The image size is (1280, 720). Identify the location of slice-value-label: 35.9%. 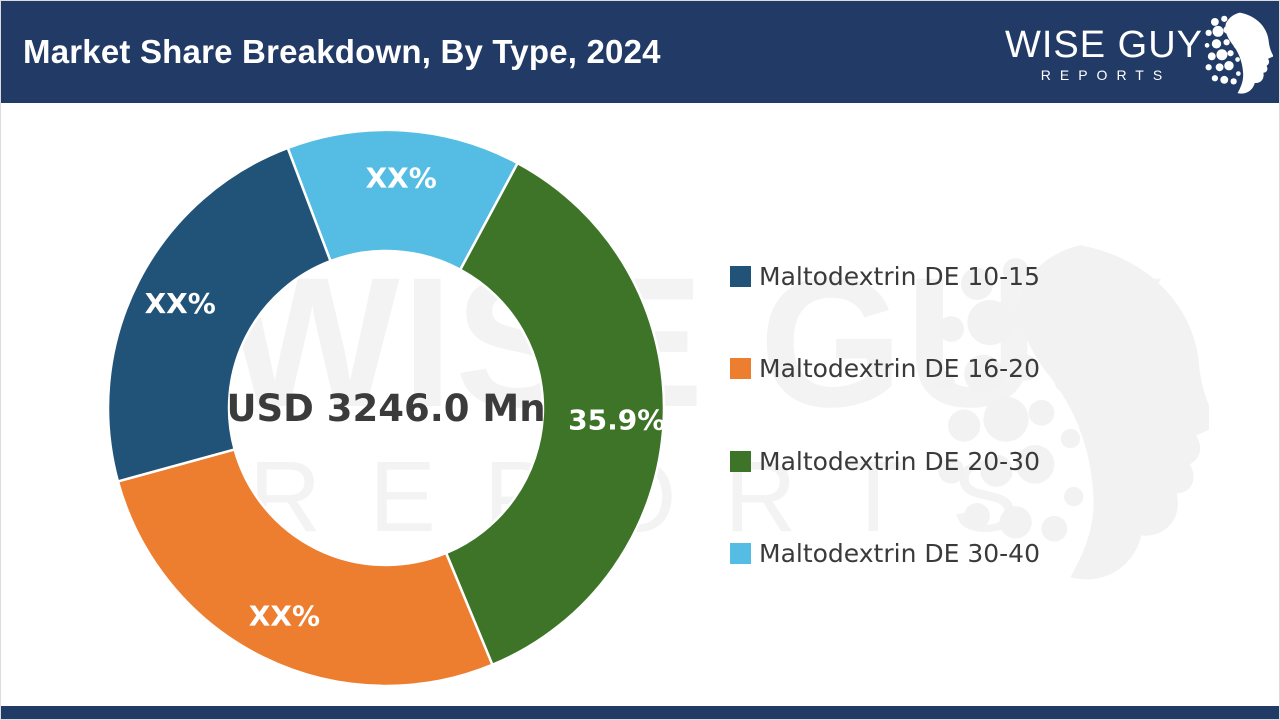
(616, 420).